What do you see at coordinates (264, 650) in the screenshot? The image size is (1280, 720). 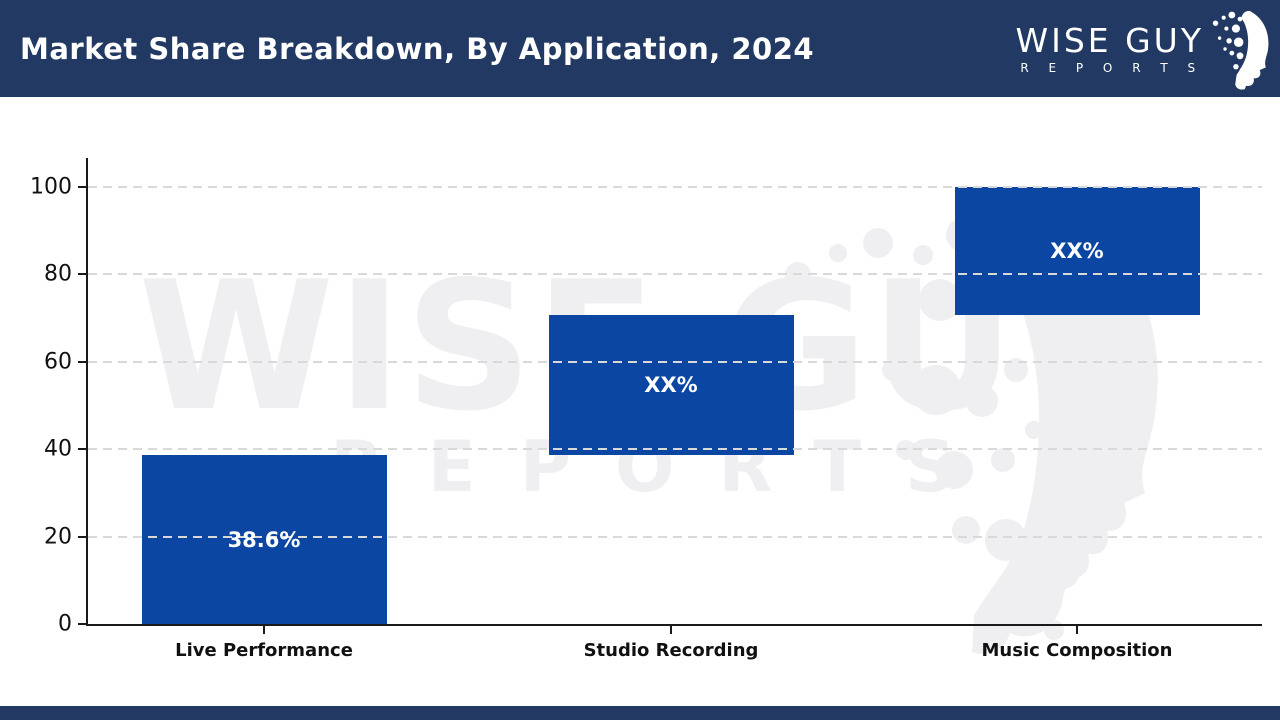 I see `x-category-label: Live Performance` at bounding box center [264, 650].